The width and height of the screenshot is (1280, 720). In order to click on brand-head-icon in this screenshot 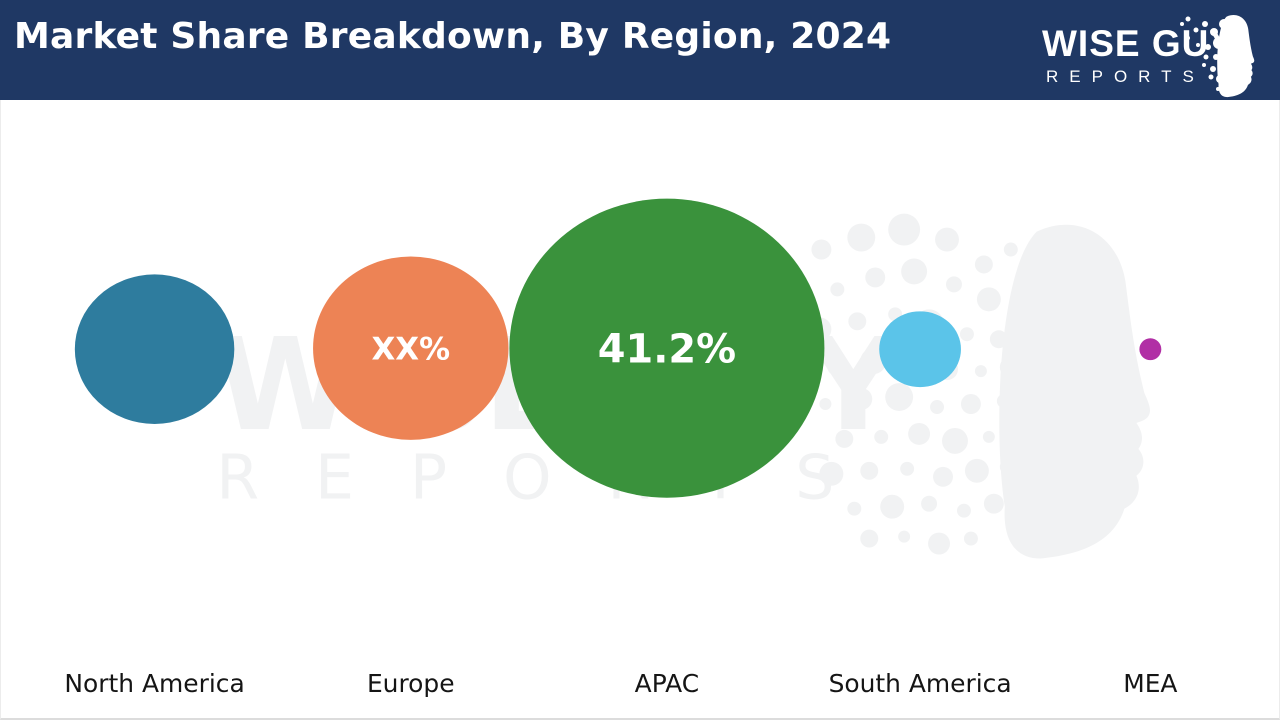, I will do `click(1217, 56)`.